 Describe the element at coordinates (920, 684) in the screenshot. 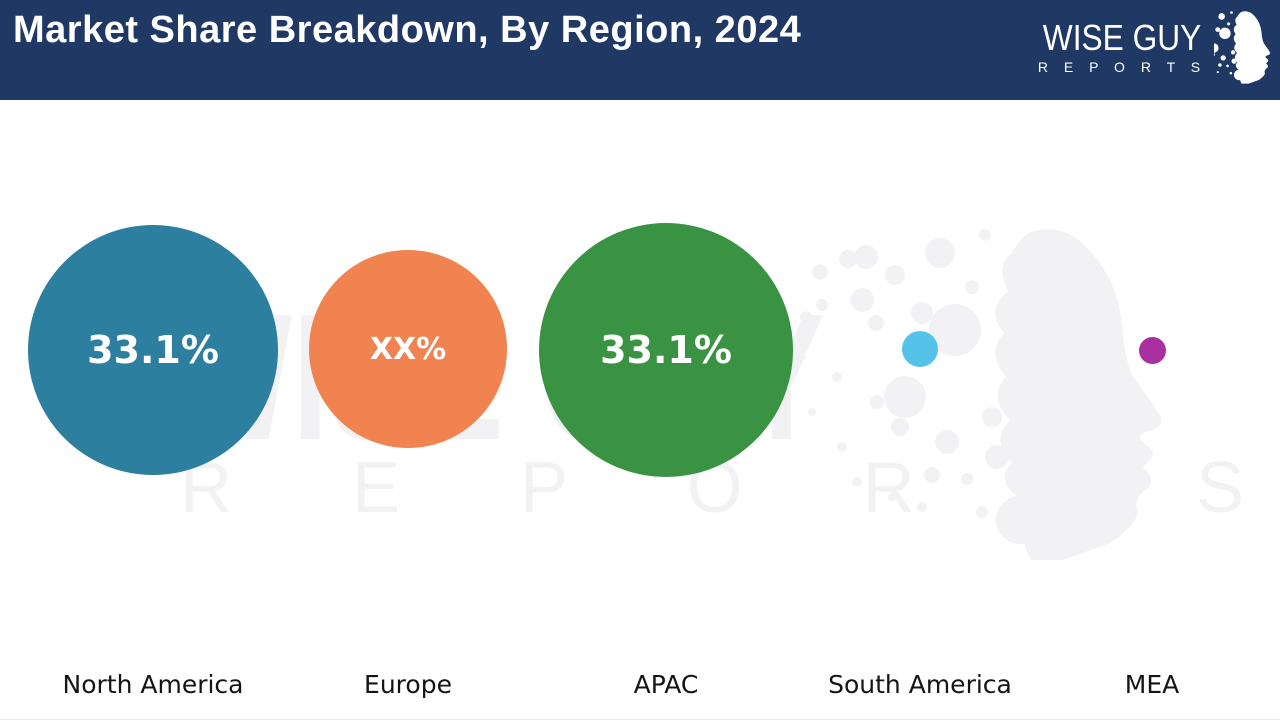

I see `category-label-south-america: South America` at that location.